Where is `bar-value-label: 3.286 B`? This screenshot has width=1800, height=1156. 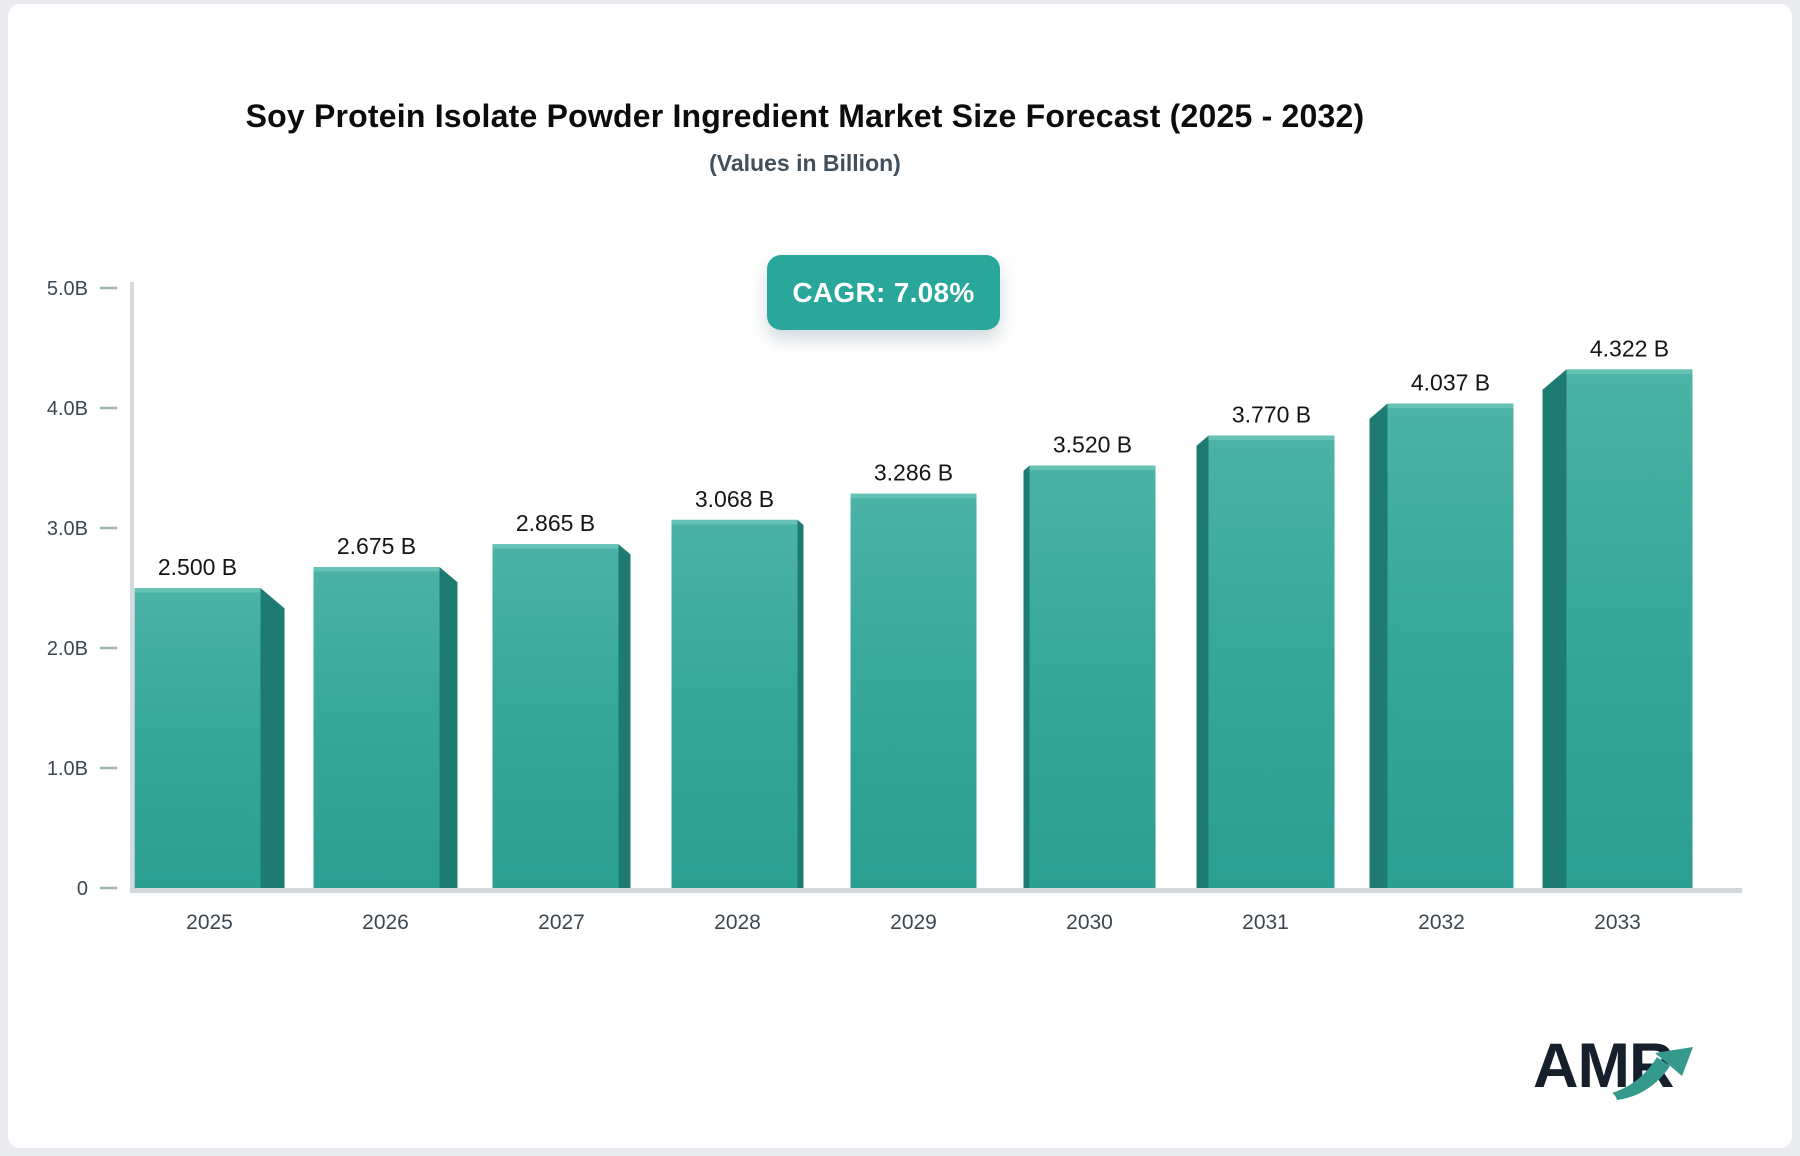 bar-value-label: 3.286 B is located at coordinates (913, 473).